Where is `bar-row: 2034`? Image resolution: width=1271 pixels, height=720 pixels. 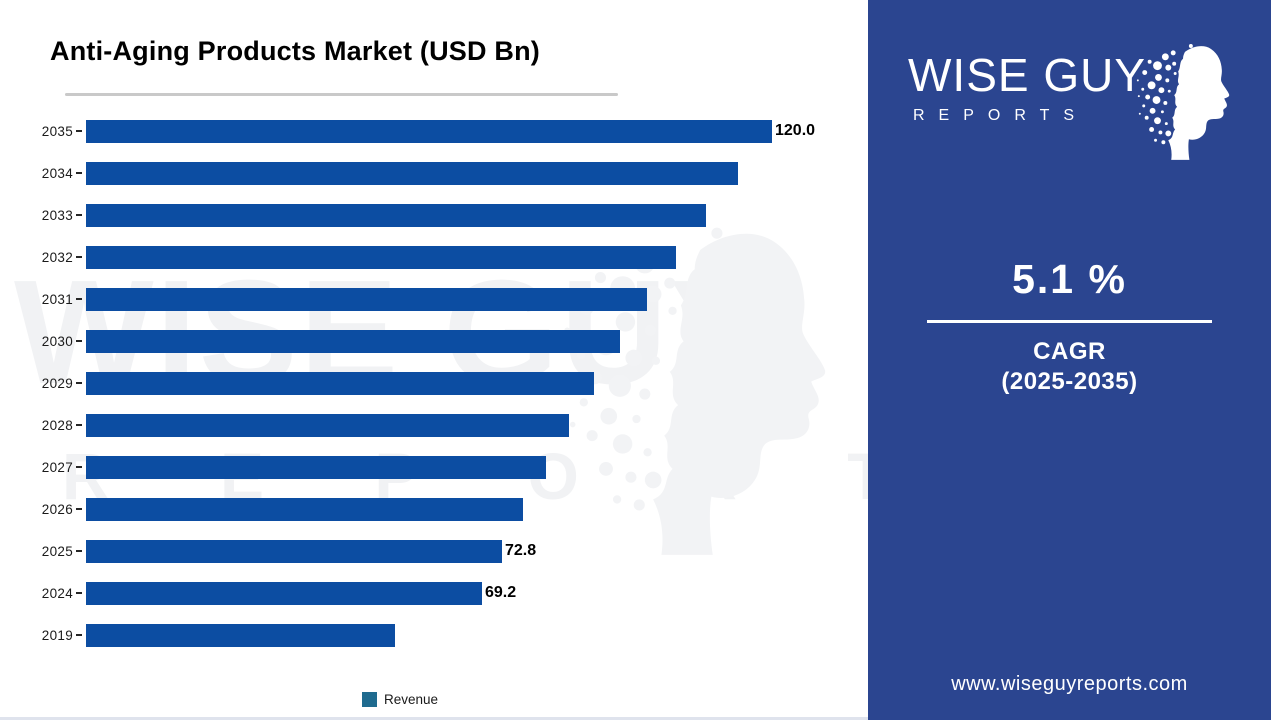 bar-row: 2034 is located at coordinates (434, 173).